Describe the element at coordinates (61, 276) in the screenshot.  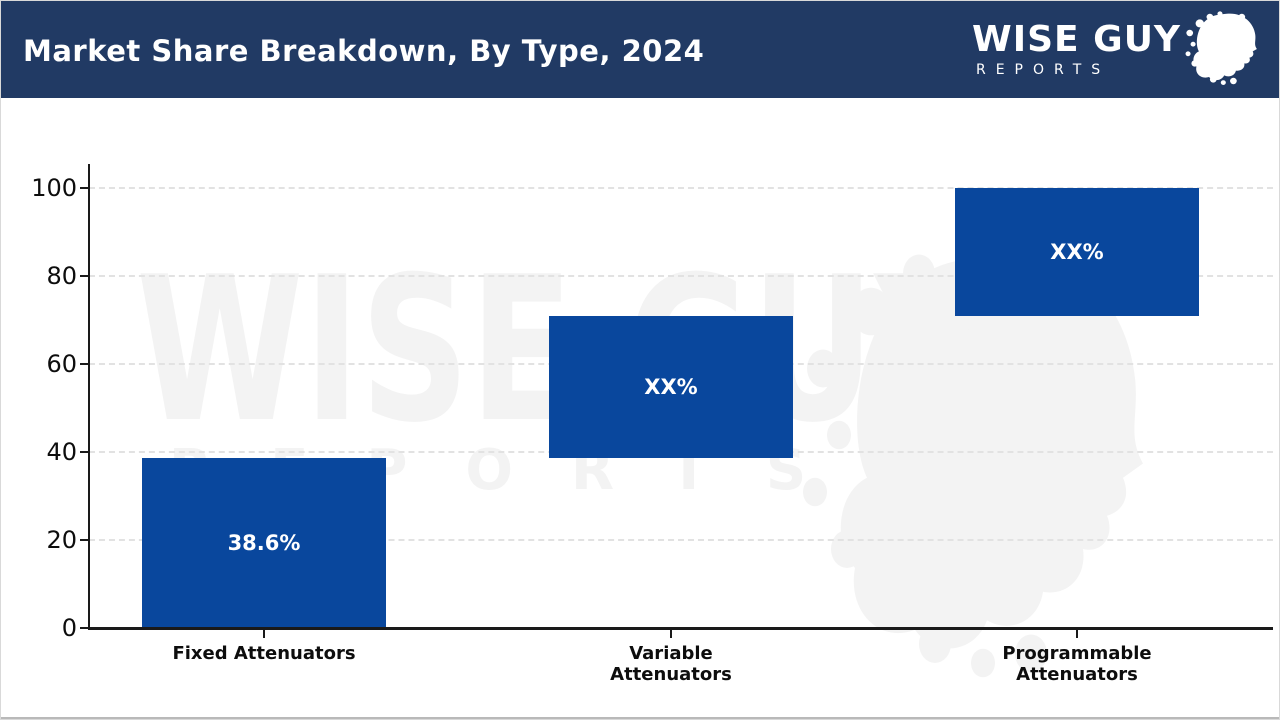
I see `y-tick-label: 80` at that location.